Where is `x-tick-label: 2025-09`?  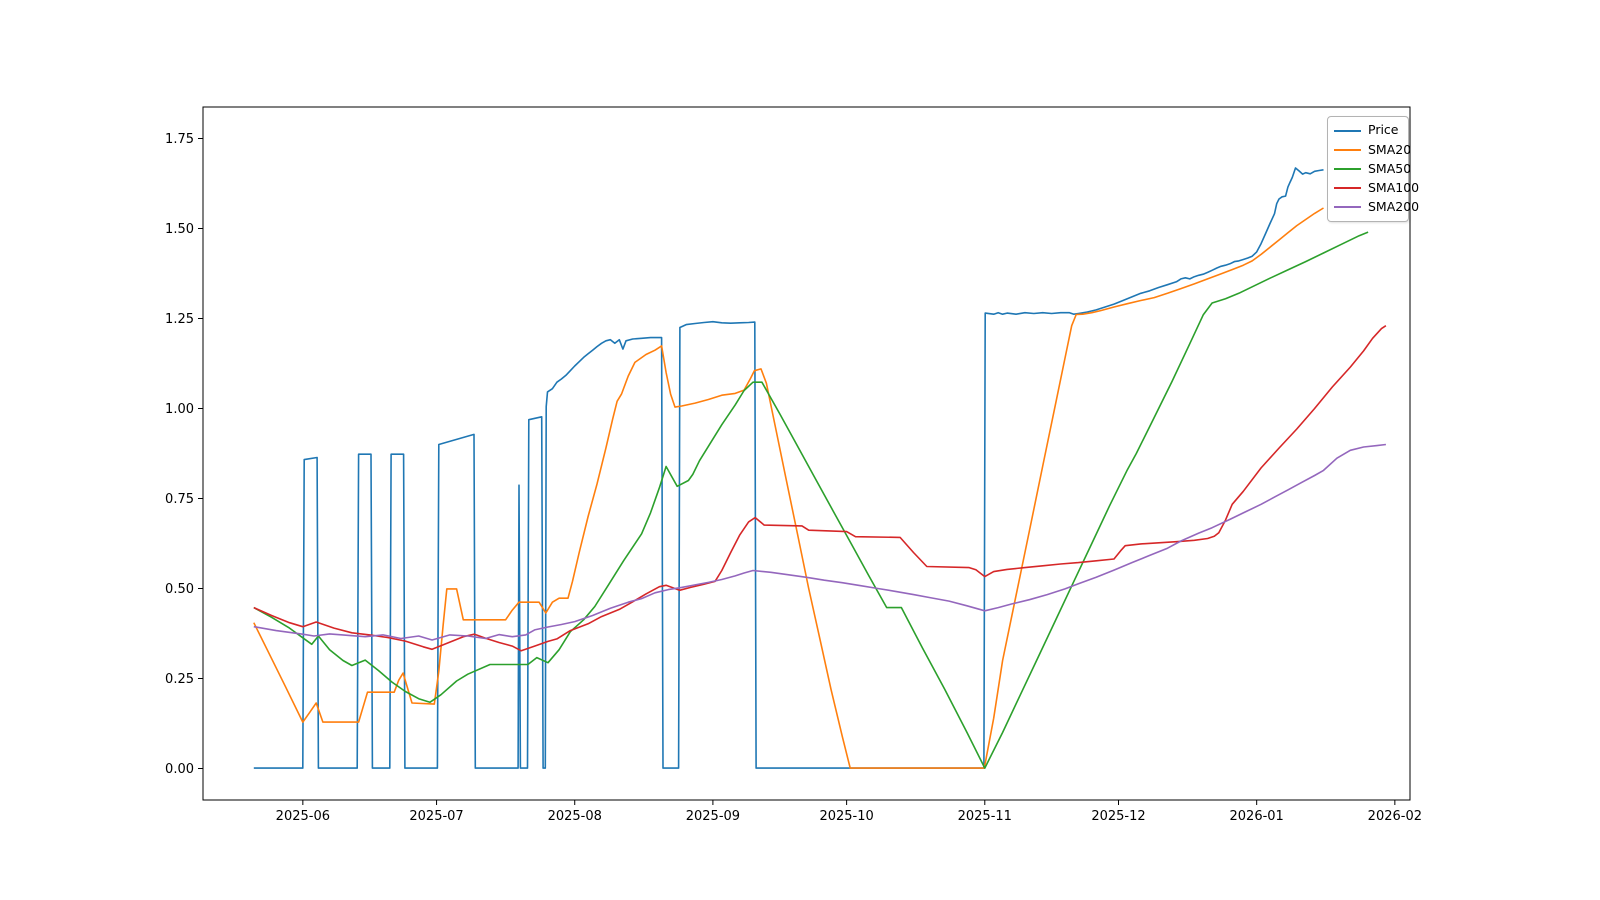 x-tick-label: 2025-09 is located at coordinates (713, 816).